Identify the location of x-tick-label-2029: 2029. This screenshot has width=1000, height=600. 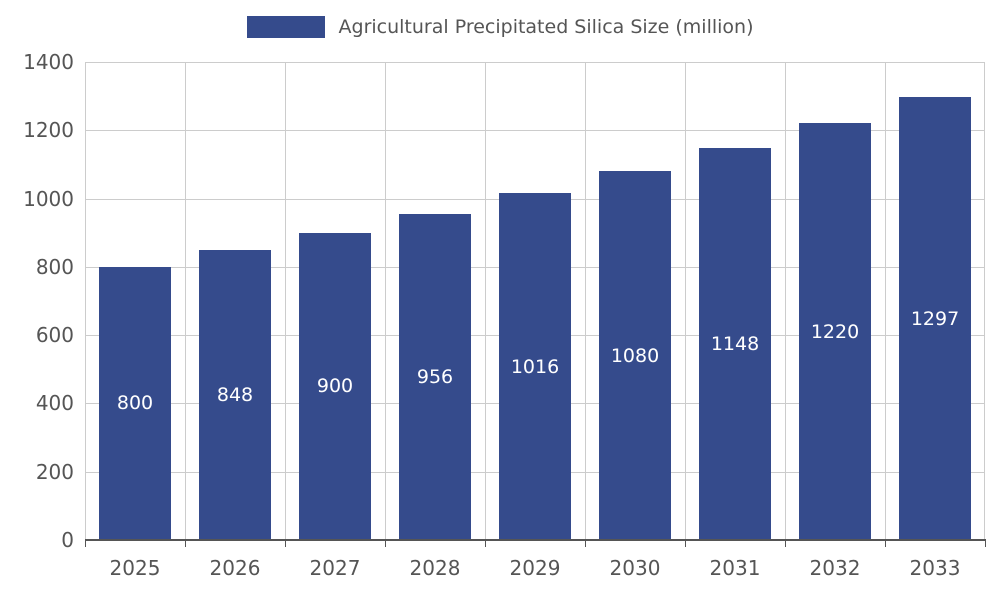
(535, 568).